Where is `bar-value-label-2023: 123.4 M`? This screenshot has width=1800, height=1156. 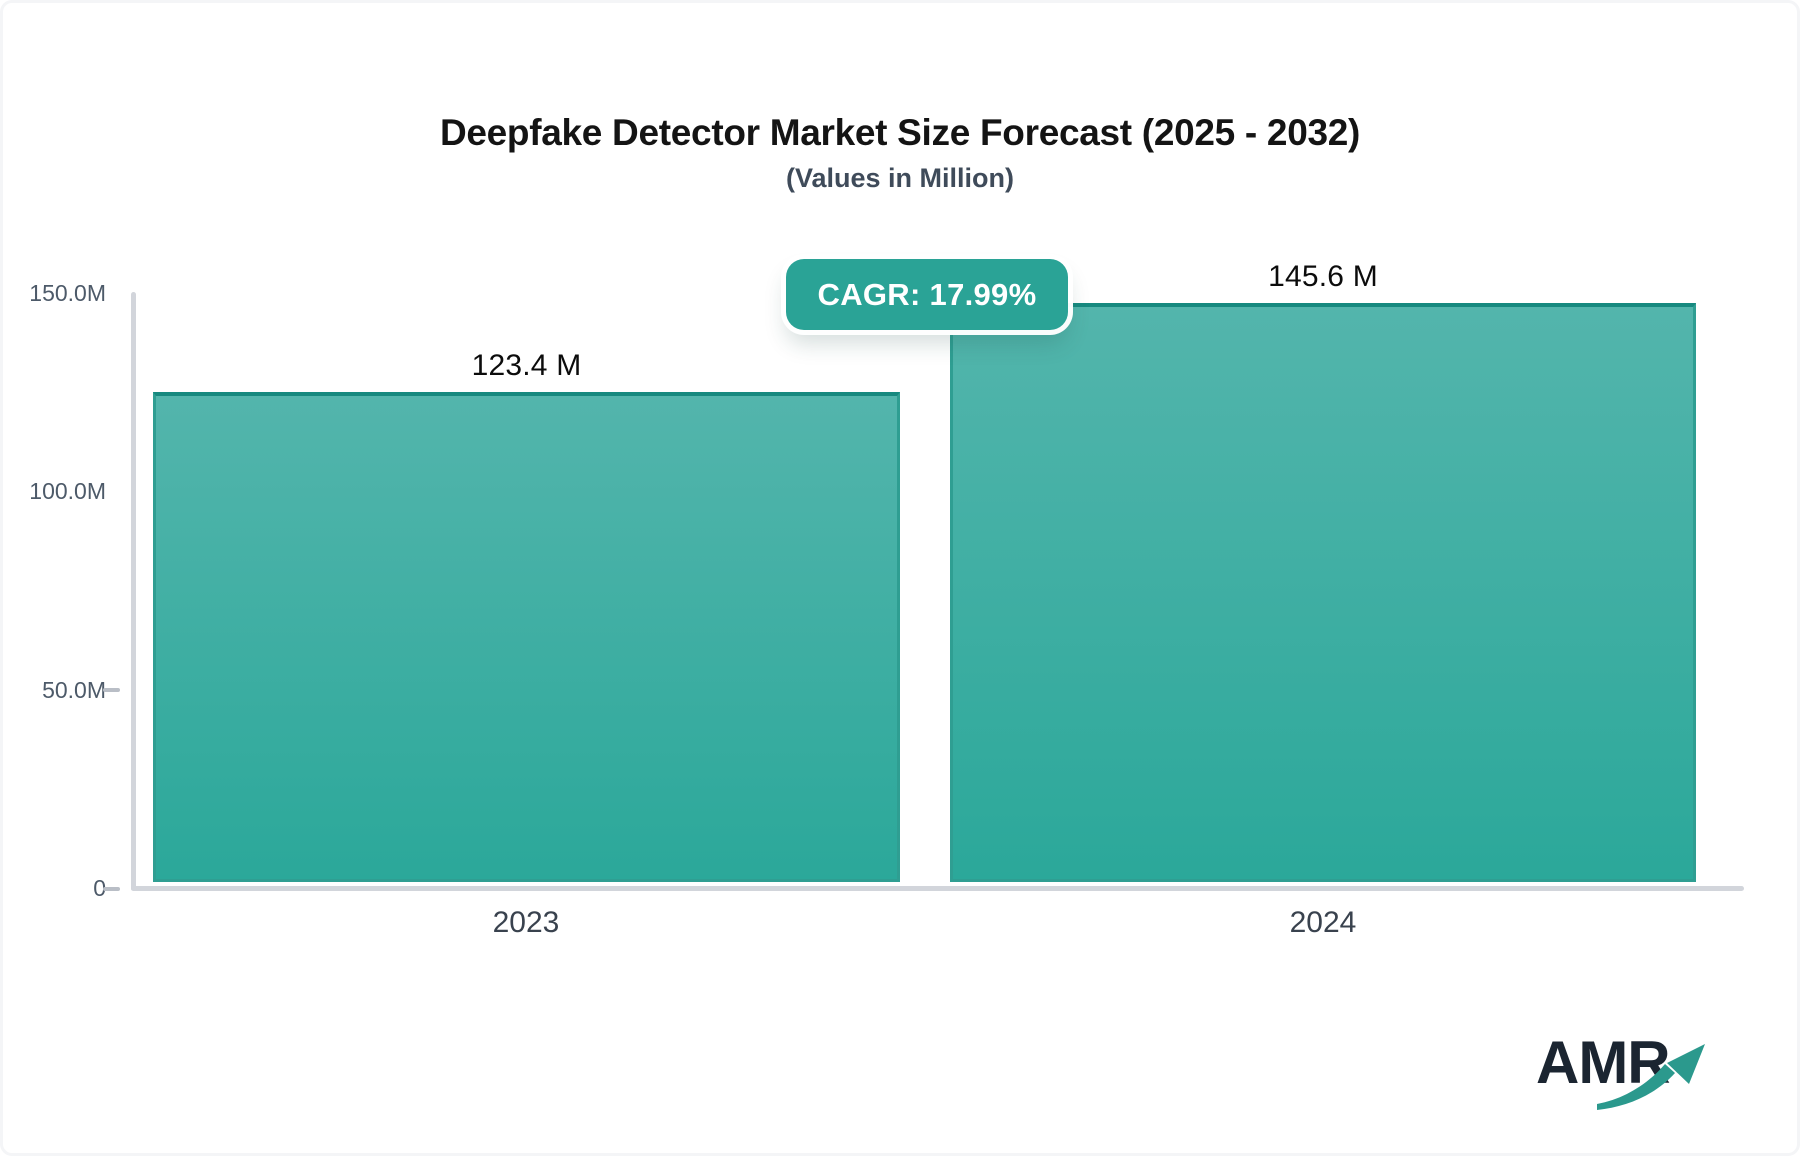 bar-value-label-2023: 123.4 M is located at coordinates (526, 365).